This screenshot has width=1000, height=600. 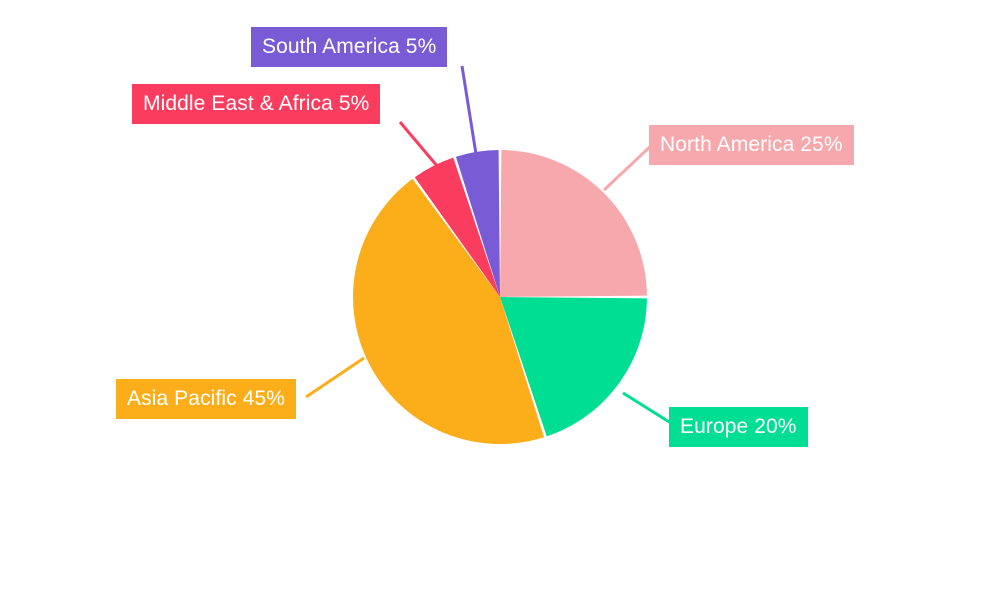 I want to click on slice-label: Middle East & Africa 5%, so click(x=256, y=104).